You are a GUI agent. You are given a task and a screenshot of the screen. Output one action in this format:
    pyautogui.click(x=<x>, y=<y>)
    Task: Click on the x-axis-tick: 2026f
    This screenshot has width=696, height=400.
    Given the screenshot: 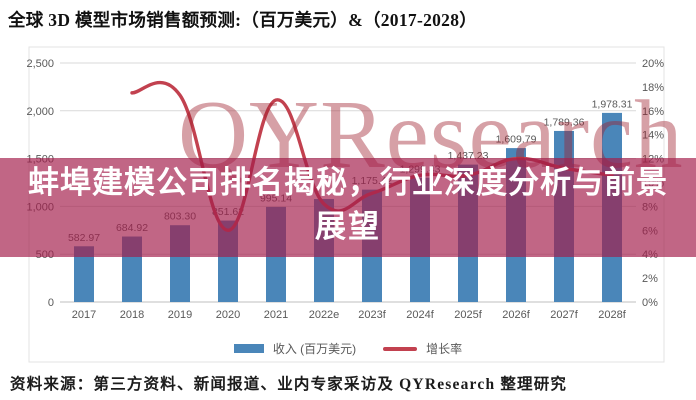 What is the action you would take?
    pyautogui.click(x=516, y=315)
    